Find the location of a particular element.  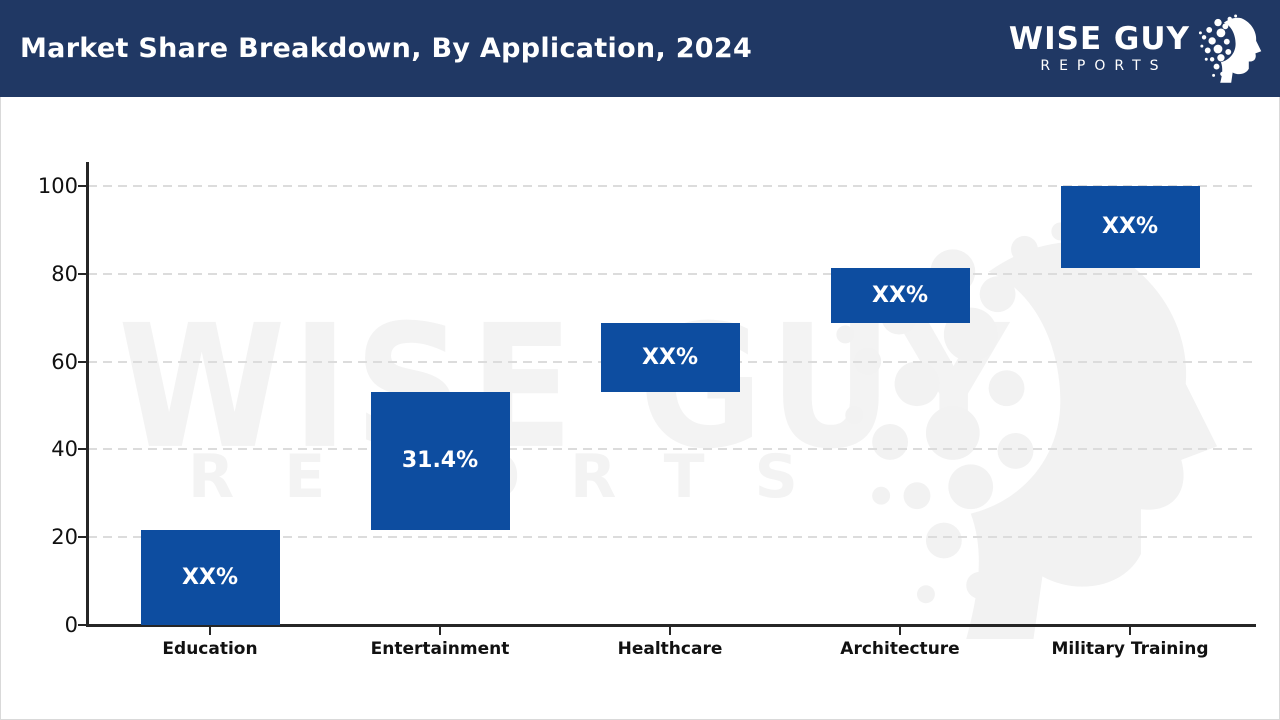

wise-guy-reports-logo: WISE GUY REPORTS is located at coordinates (1135, 49).